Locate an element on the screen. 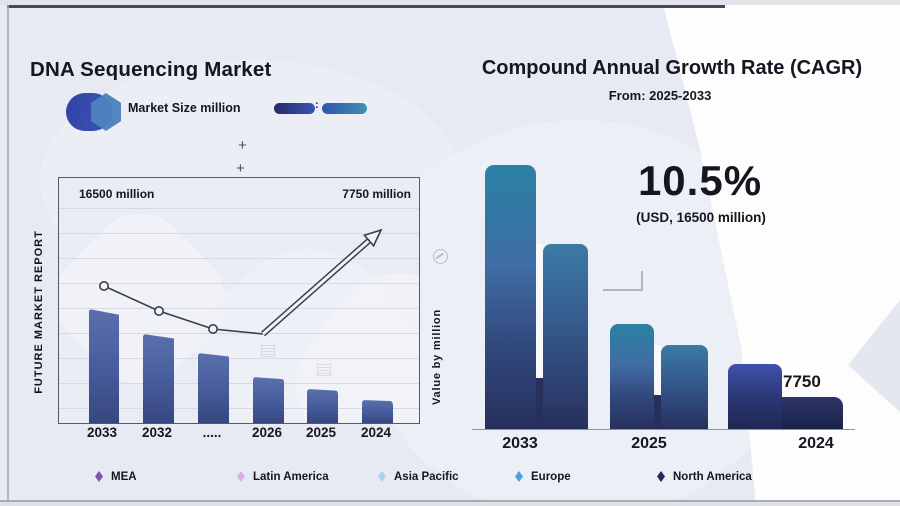 The image size is (900, 506). legend-label-mea: MEA is located at coordinates (124, 477).